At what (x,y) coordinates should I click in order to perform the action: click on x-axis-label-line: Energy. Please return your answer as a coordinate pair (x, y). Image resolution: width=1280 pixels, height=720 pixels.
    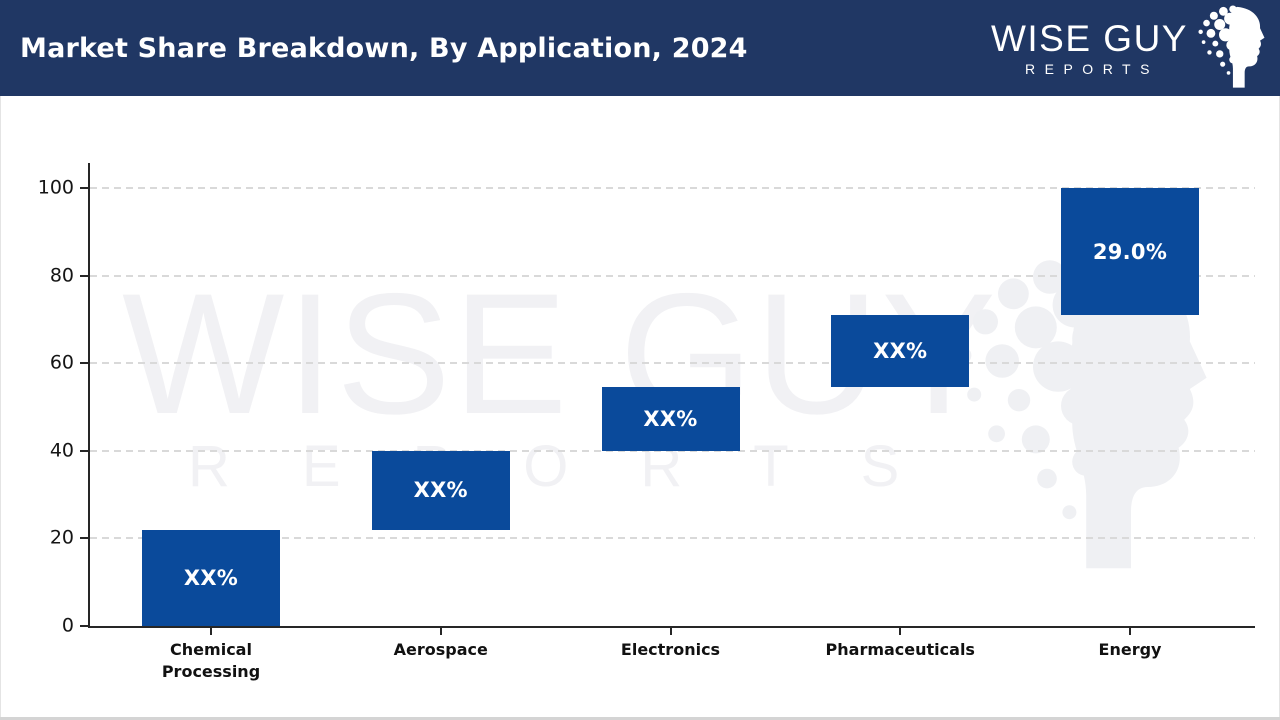
    Looking at the image, I should click on (1130, 649).